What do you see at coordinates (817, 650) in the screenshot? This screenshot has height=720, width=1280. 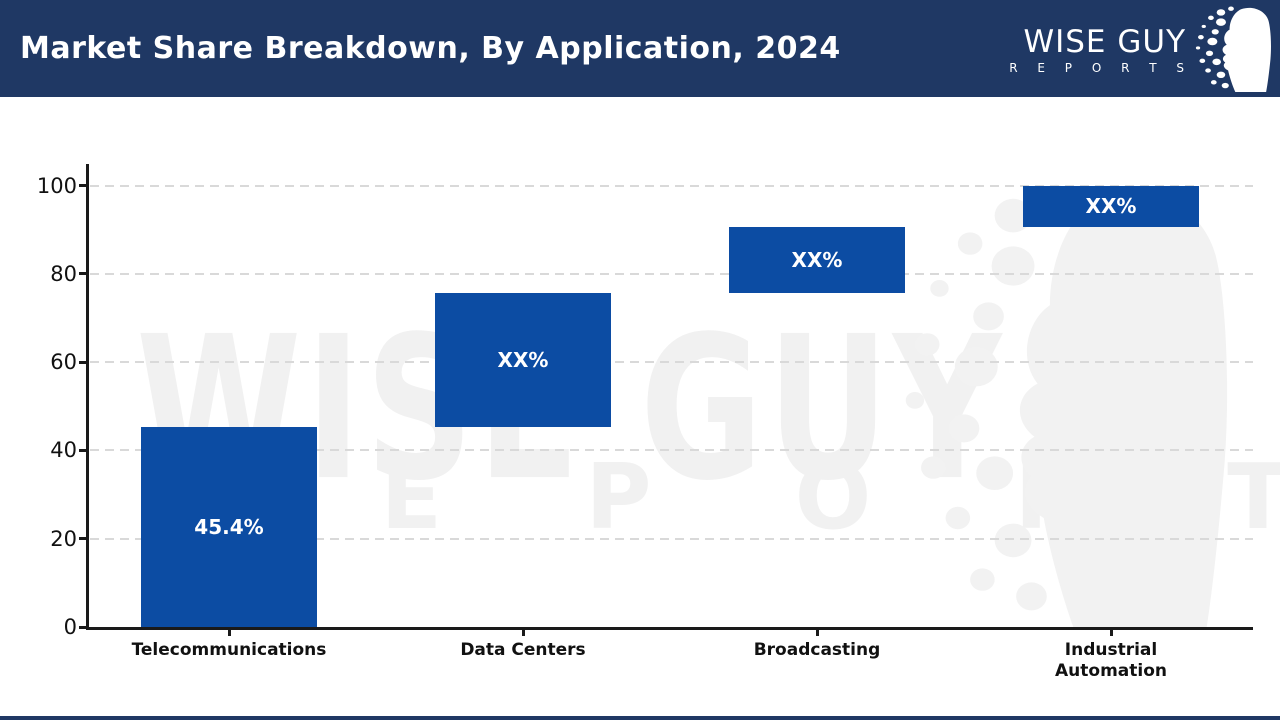 I see `x-axis-label-2: Broadcasting` at bounding box center [817, 650].